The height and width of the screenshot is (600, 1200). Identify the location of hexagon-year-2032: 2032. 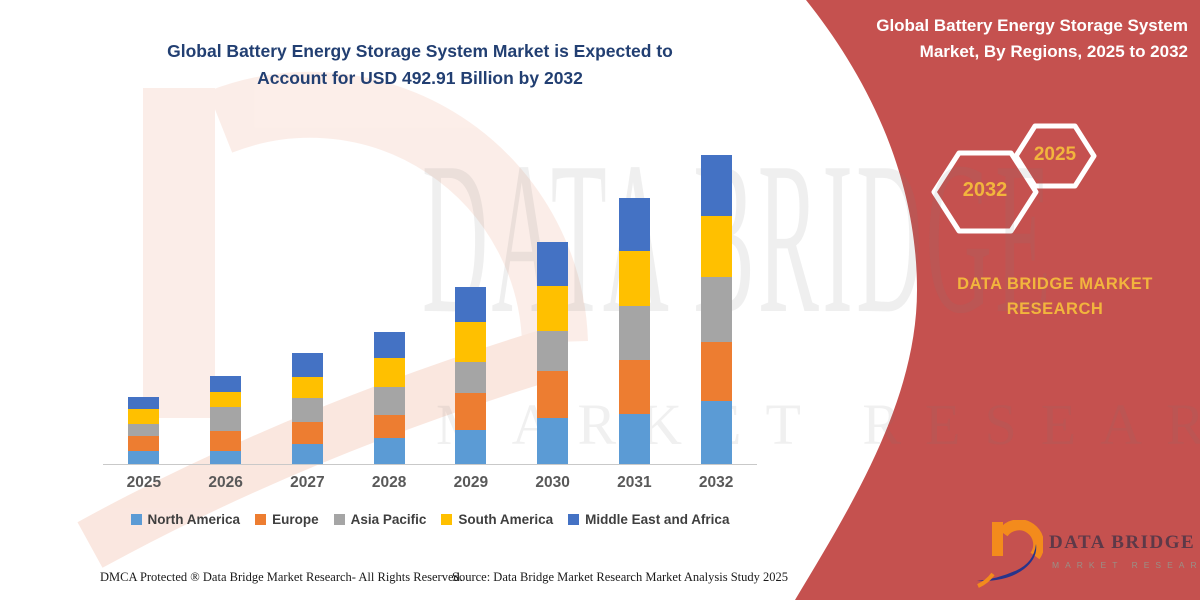
(985, 190).